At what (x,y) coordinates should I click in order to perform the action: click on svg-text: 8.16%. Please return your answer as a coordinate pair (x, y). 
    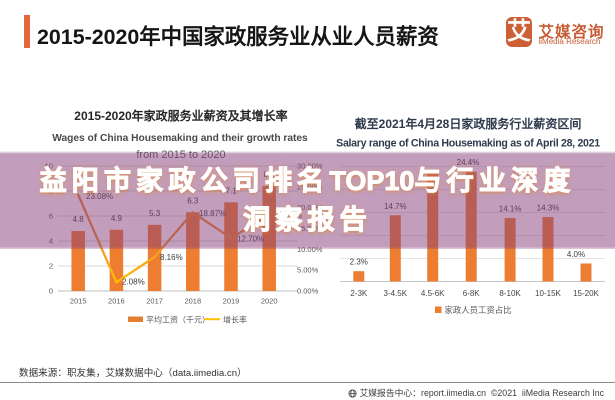
    Looking at the image, I should click on (171, 257).